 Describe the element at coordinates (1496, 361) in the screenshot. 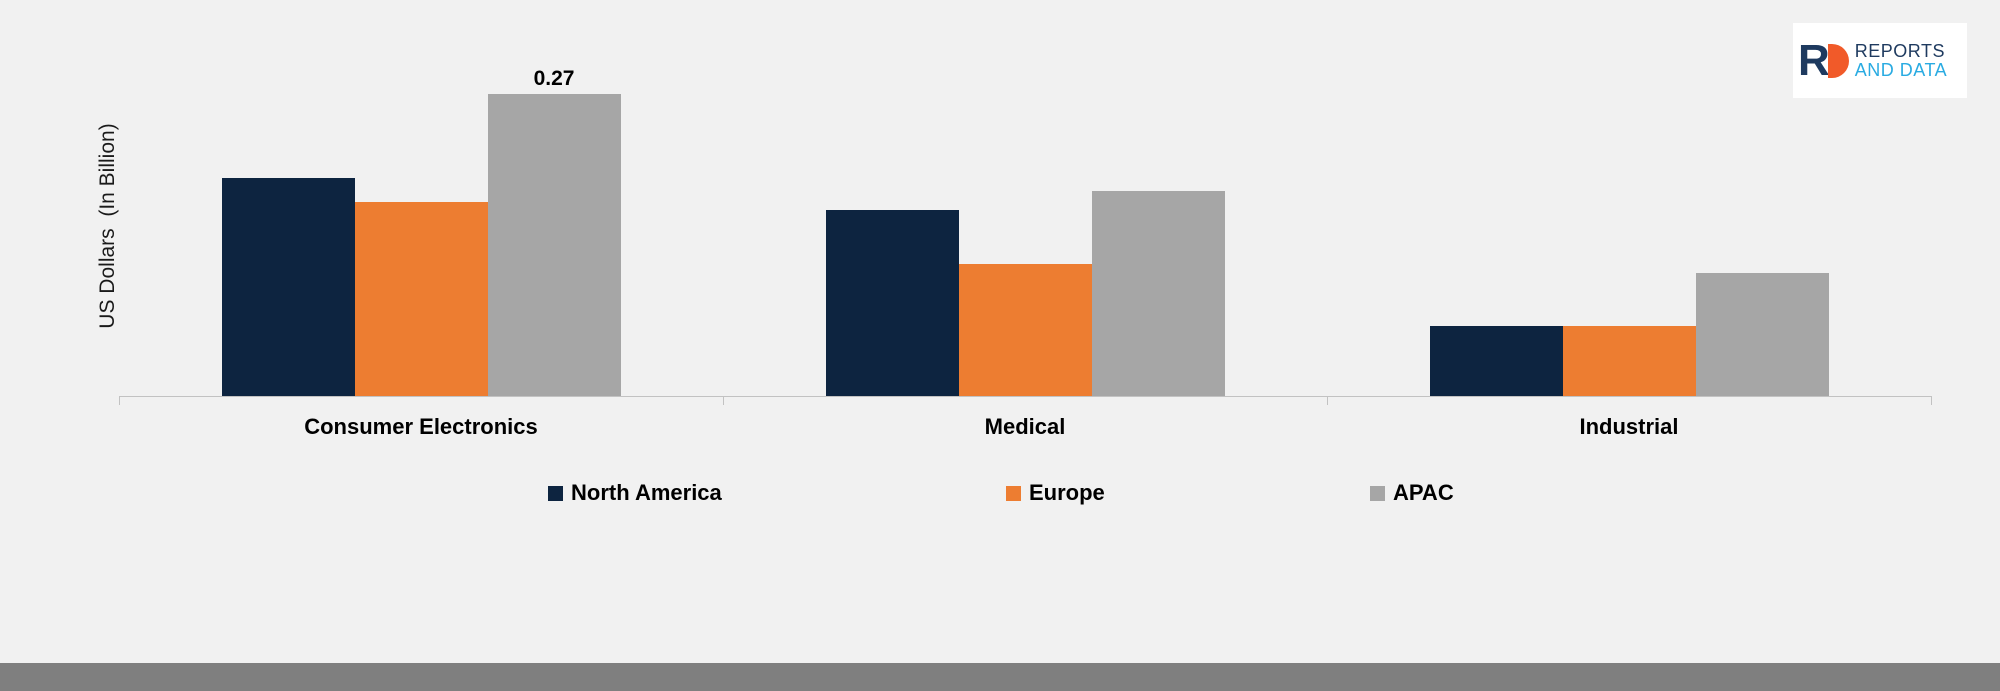

I see `bar-north-america-industrial` at that location.